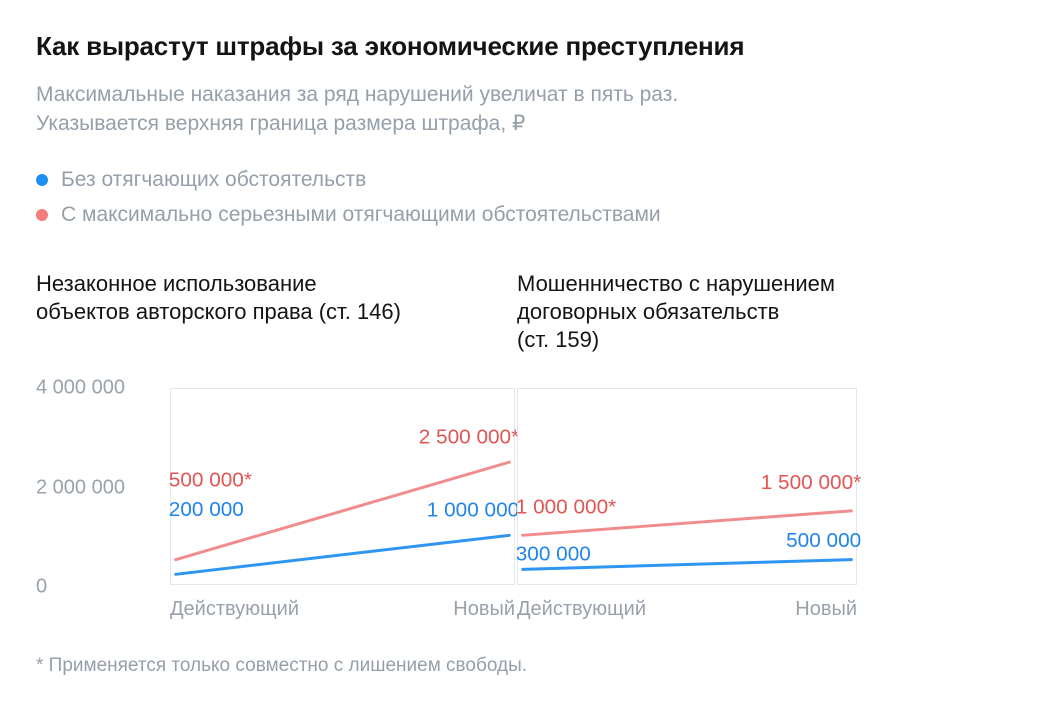  I want to click on y-axis: 4 000 000 2 000 000 0, so click(103, 487).